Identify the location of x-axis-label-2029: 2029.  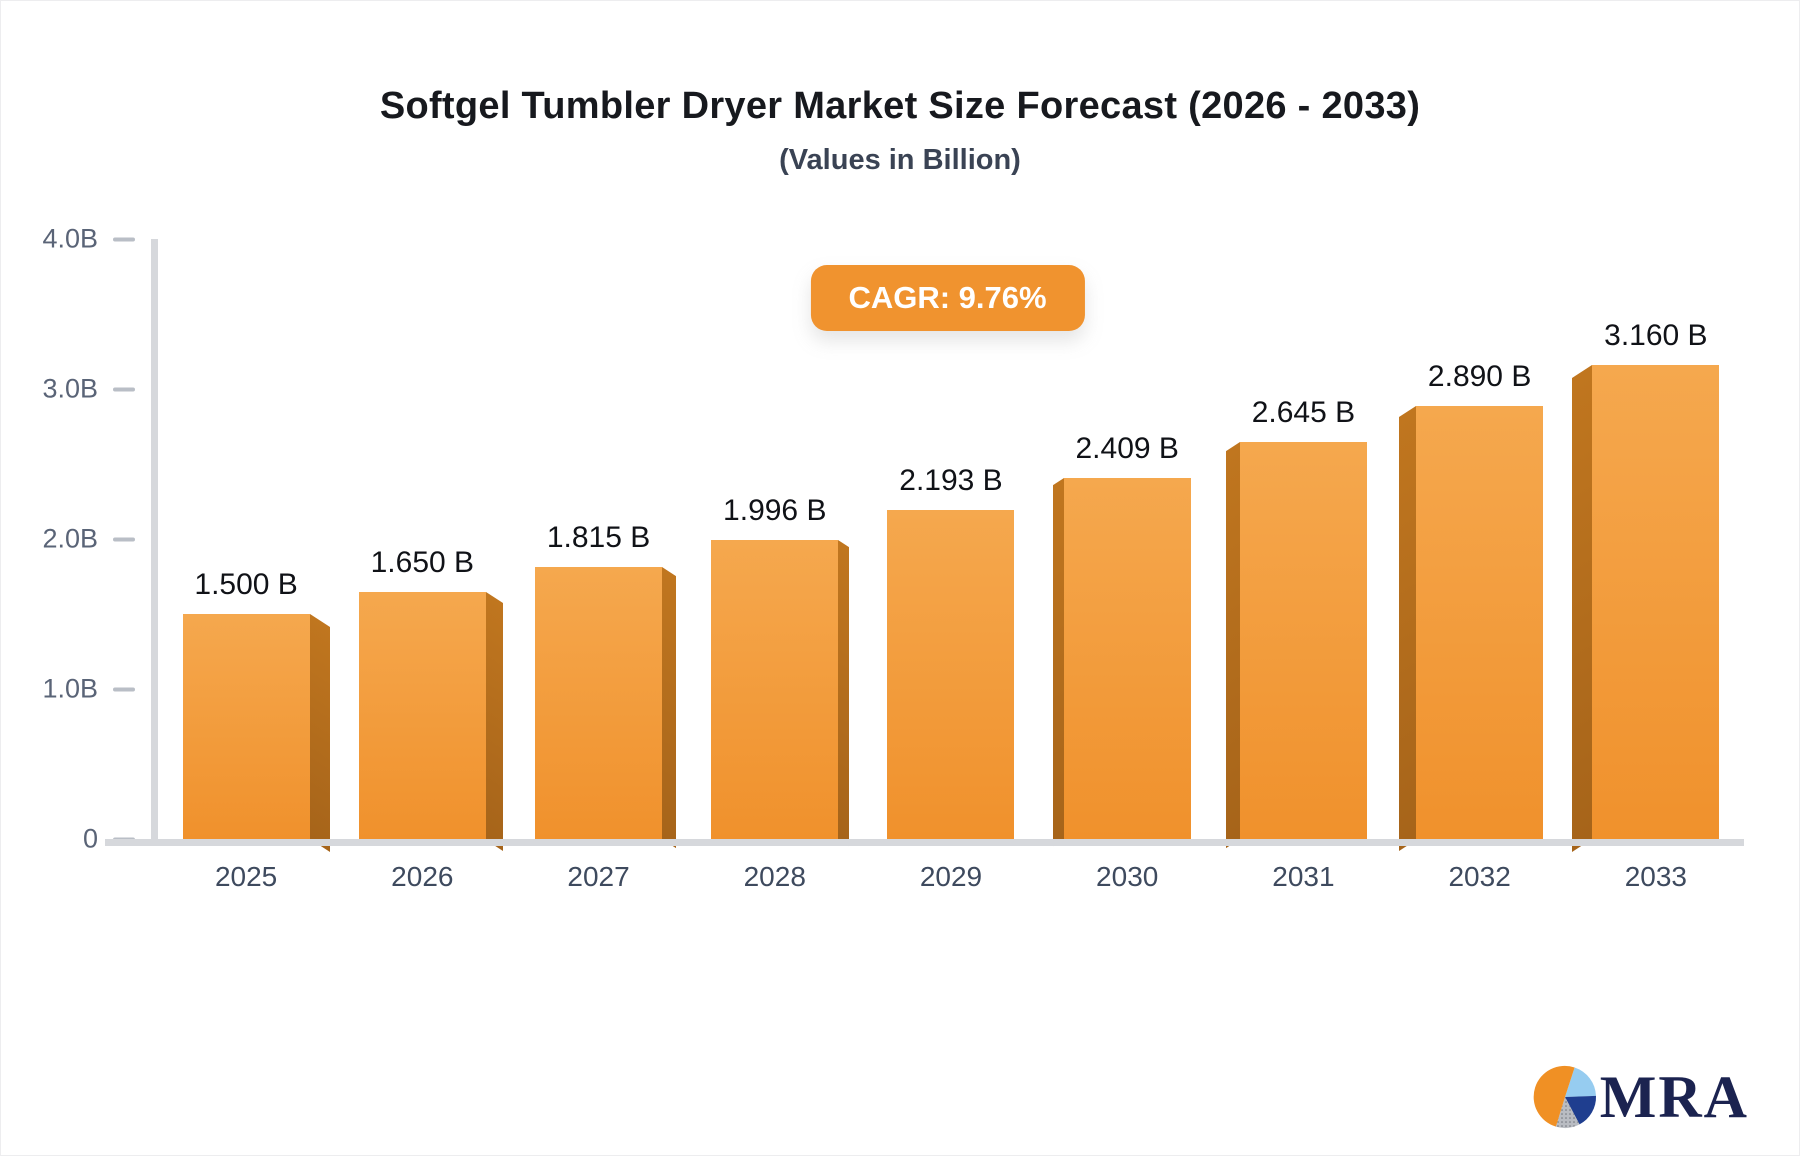
(951, 876).